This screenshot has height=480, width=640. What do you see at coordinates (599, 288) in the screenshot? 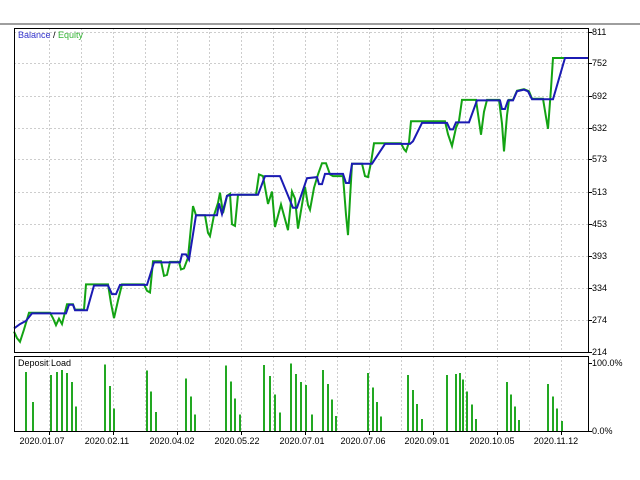
I see `y-axis-label: 334` at bounding box center [599, 288].